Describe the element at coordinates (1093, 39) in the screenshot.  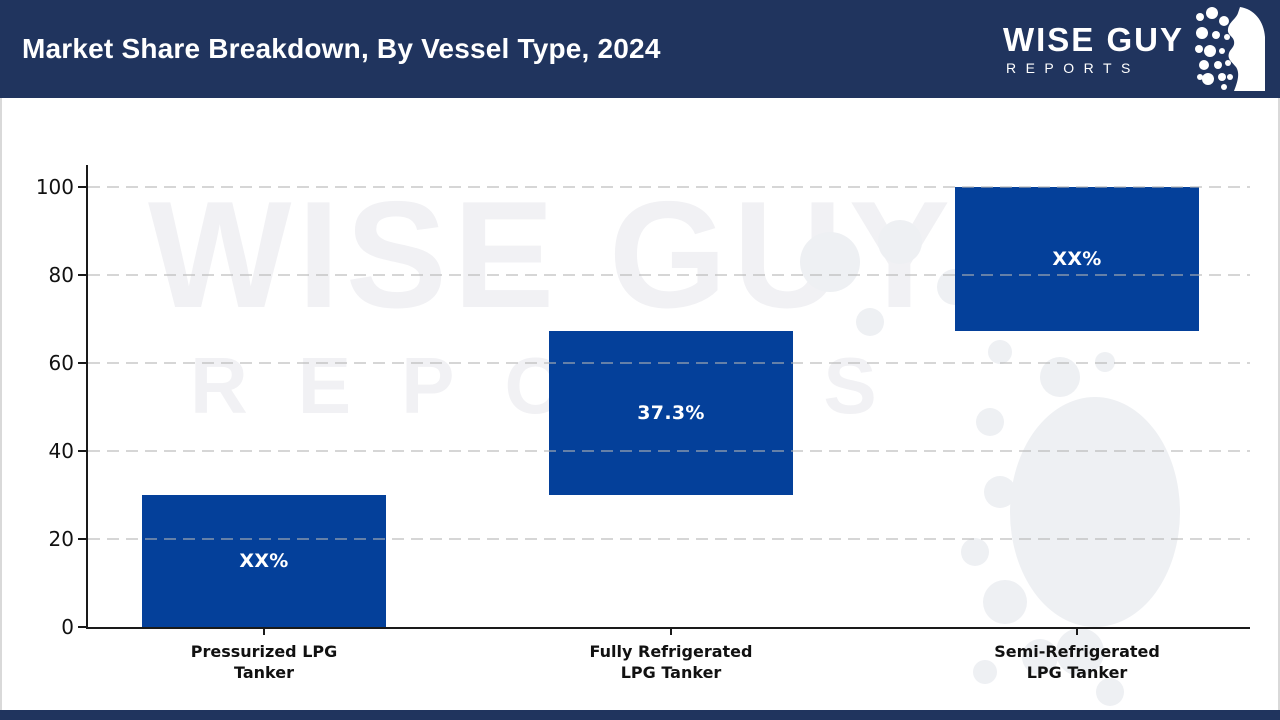
I see `brand-name: WISE GUY` at that location.